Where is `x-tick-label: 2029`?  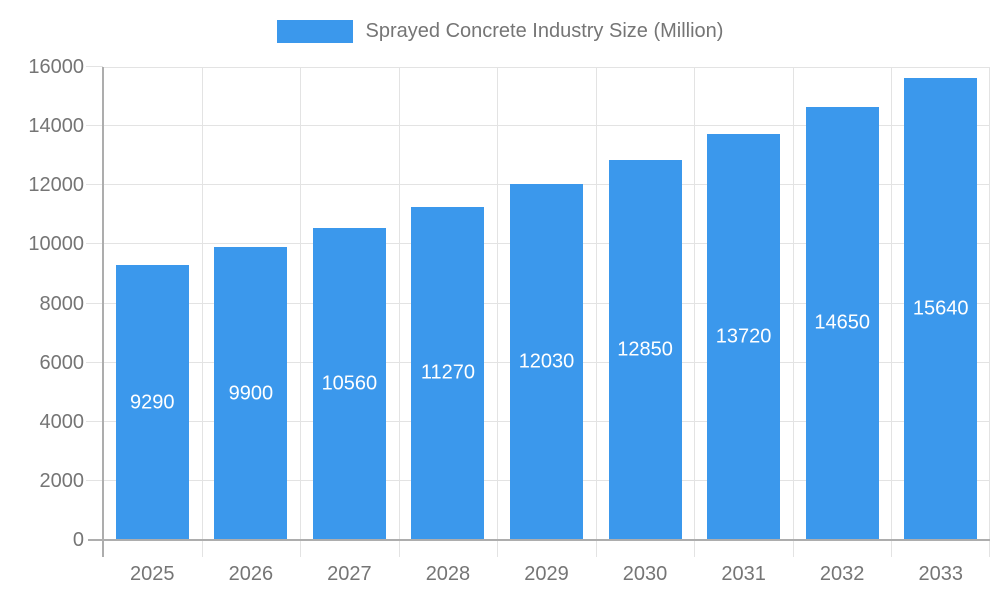 x-tick-label: 2029 is located at coordinates (546, 574).